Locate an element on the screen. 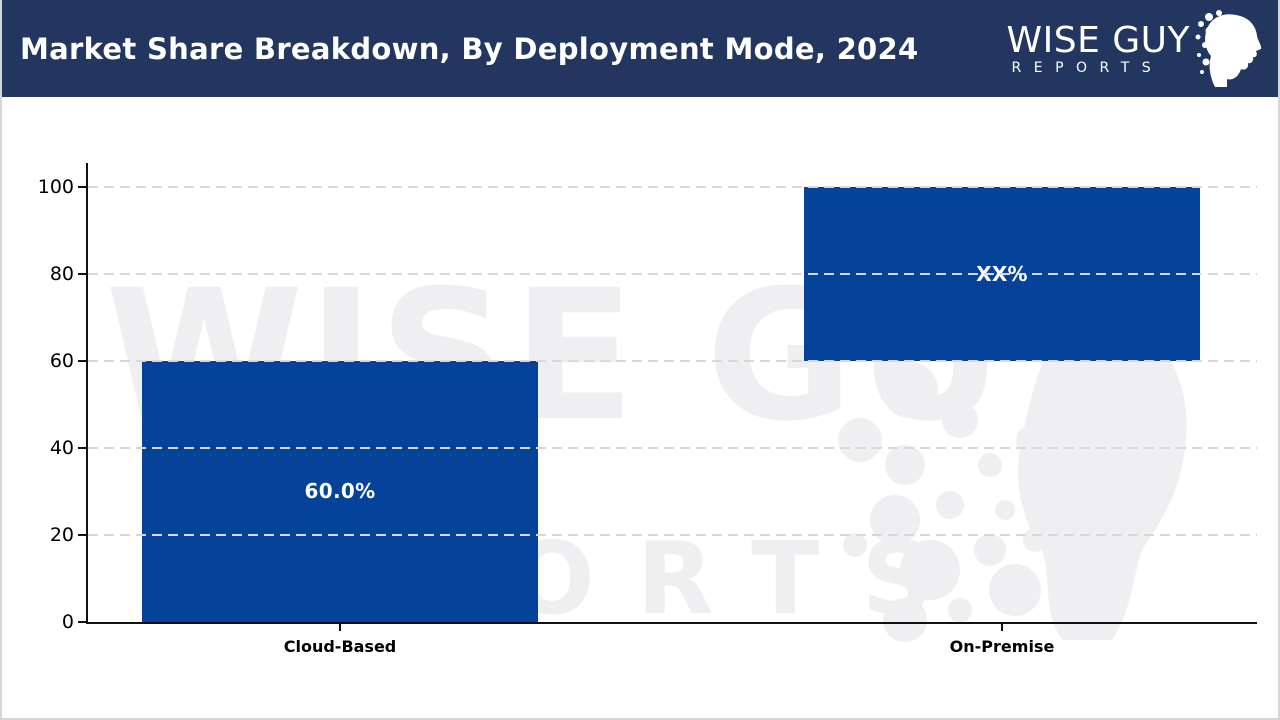 This screenshot has height=720, width=1280. wiseguy-face-icon is located at coordinates (1228, 48).